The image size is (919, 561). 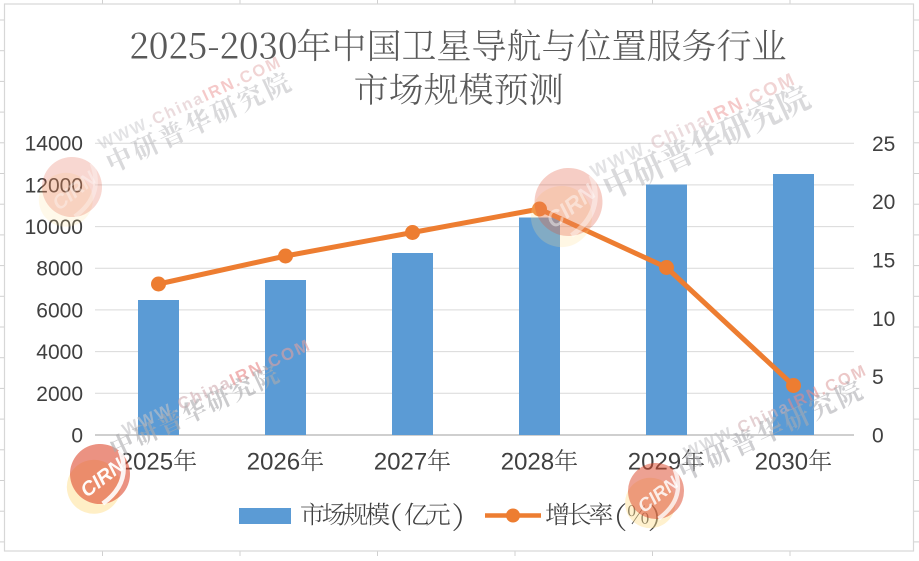 What do you see at coordinates (54, 144) in the screenshot?
I see `svg-text: 14000` at bounding box center [54, 144].